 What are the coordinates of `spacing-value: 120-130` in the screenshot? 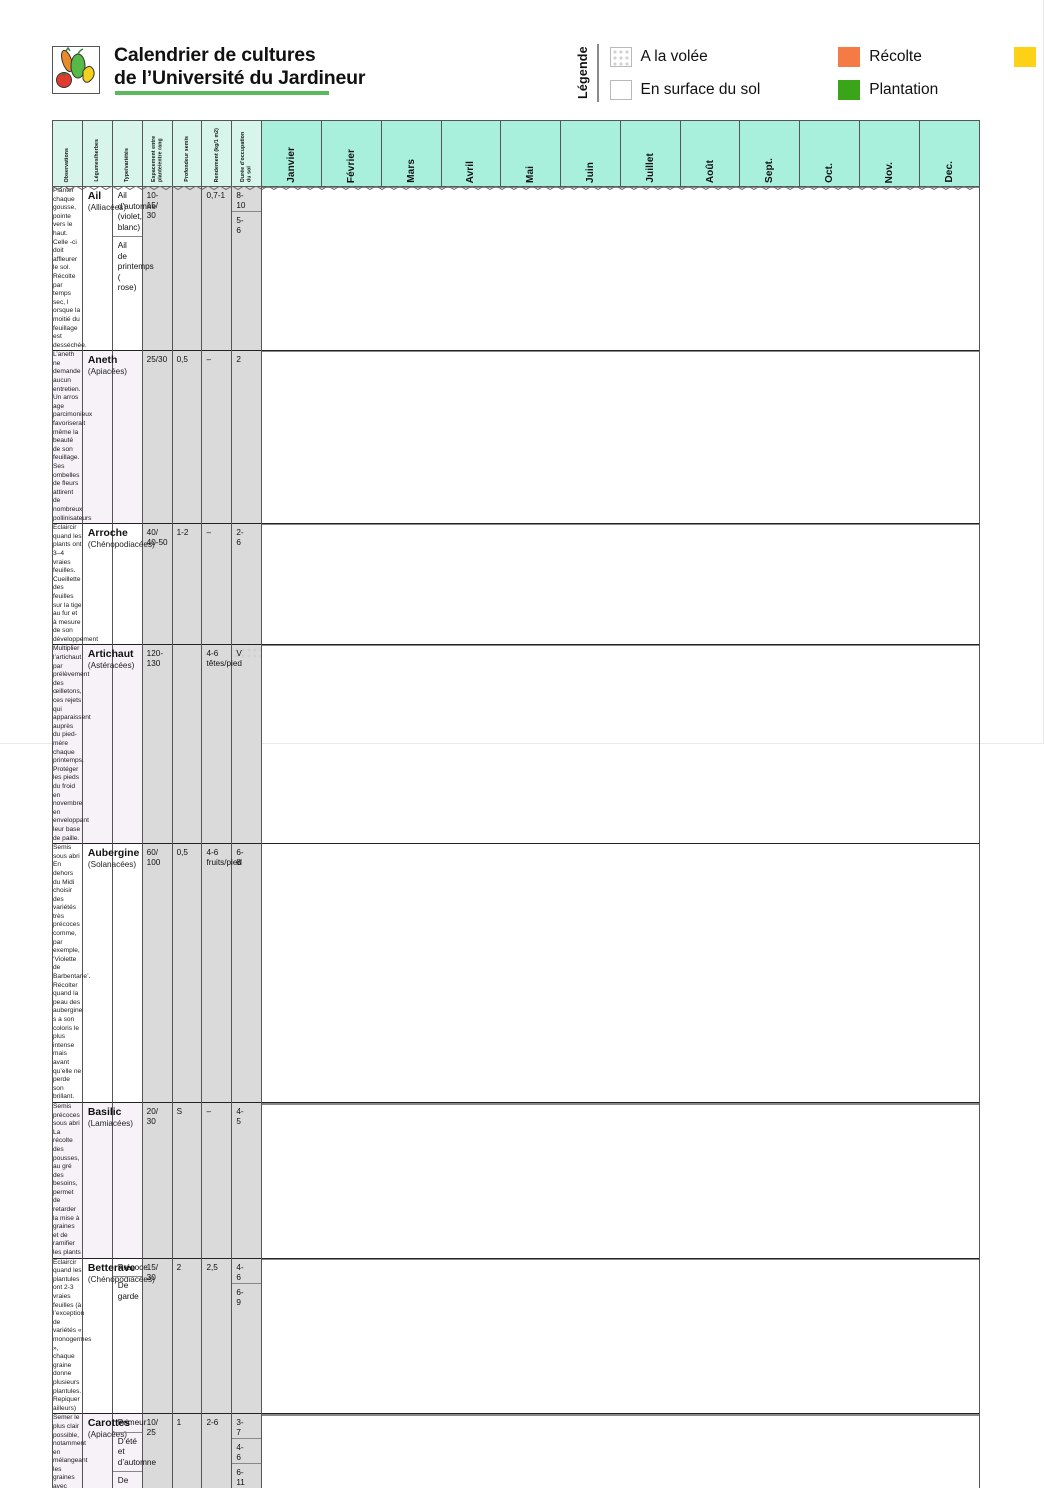 It's located at (157, 657).